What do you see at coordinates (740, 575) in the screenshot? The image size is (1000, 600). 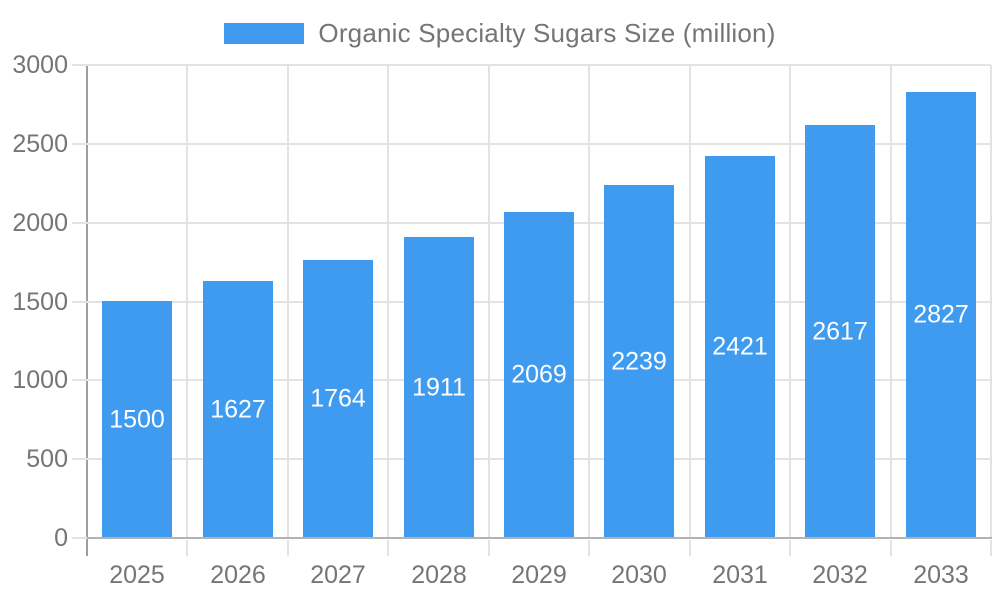 I see `x-tick-label: 2031` at bounding box center [740, 575].